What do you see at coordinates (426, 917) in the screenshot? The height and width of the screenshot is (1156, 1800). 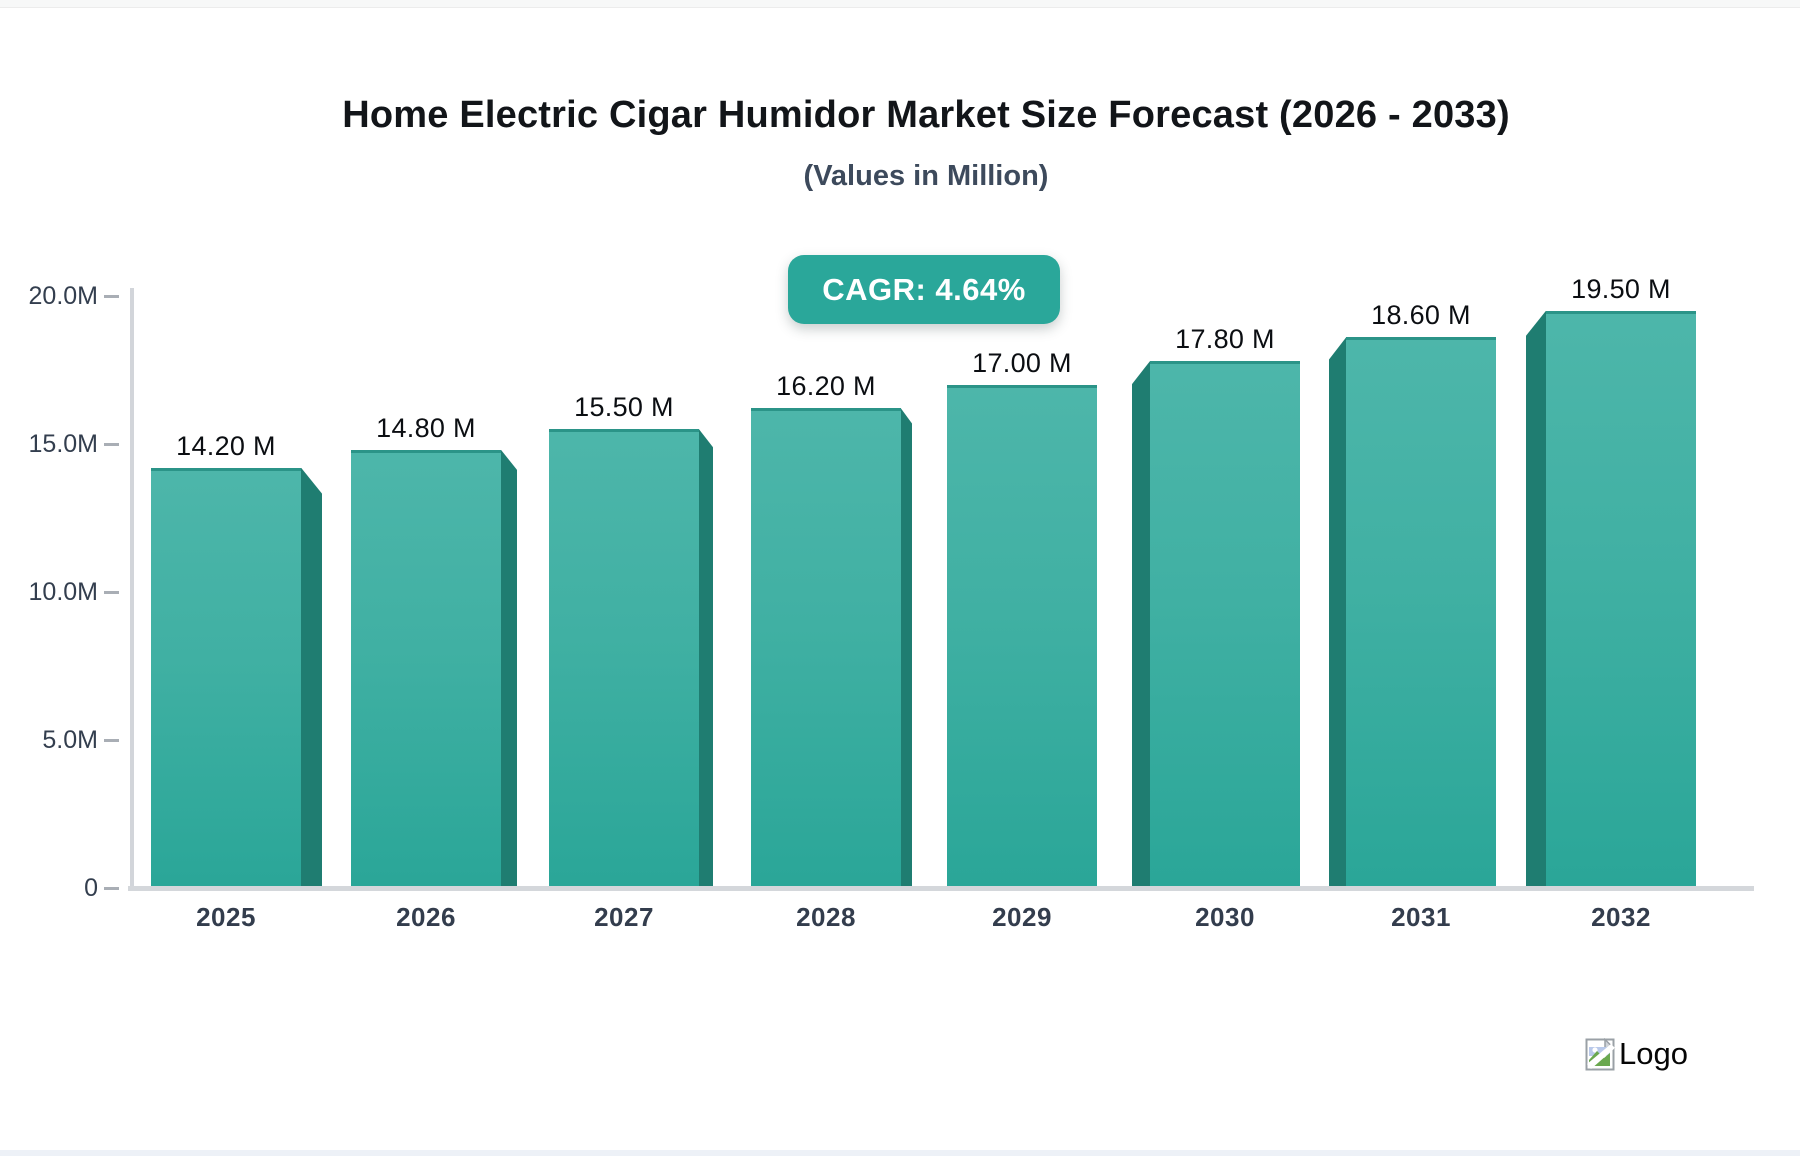 I see `x-tick-label-2026: 2026` at bounding box center [426, 917].